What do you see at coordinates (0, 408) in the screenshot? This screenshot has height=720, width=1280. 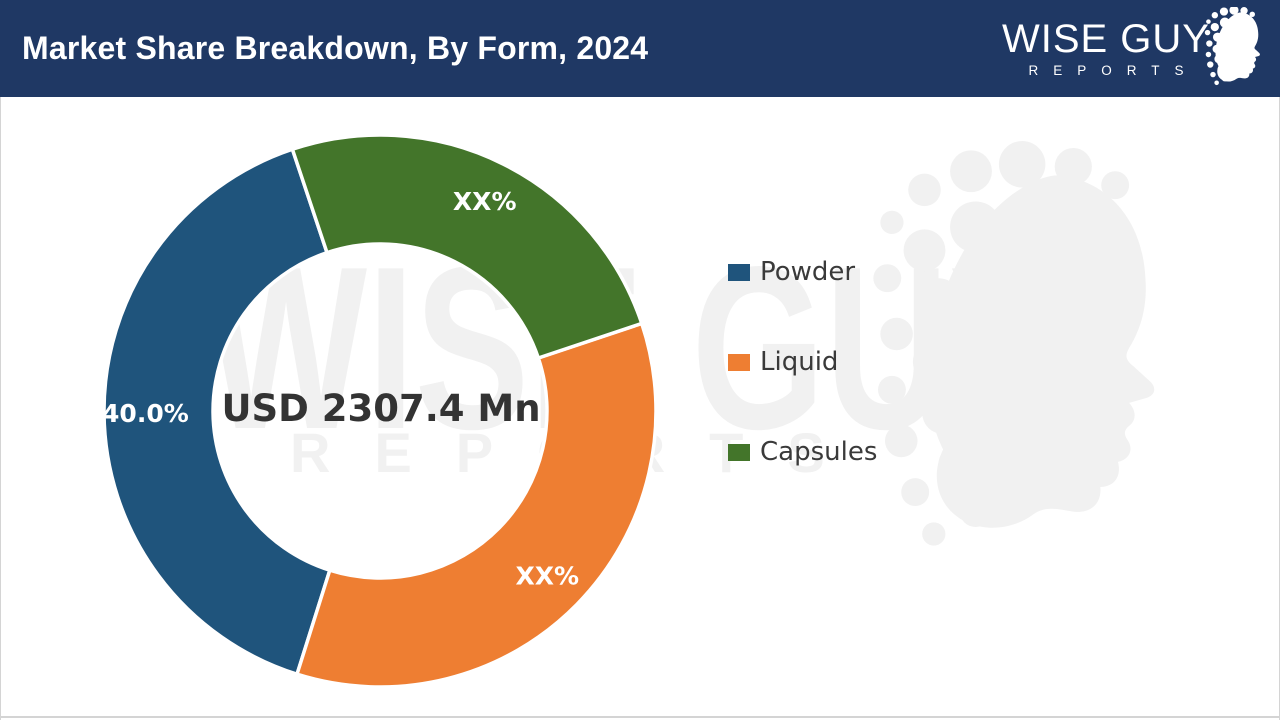 I see `page-left-border` at bounding box center [0, 408].